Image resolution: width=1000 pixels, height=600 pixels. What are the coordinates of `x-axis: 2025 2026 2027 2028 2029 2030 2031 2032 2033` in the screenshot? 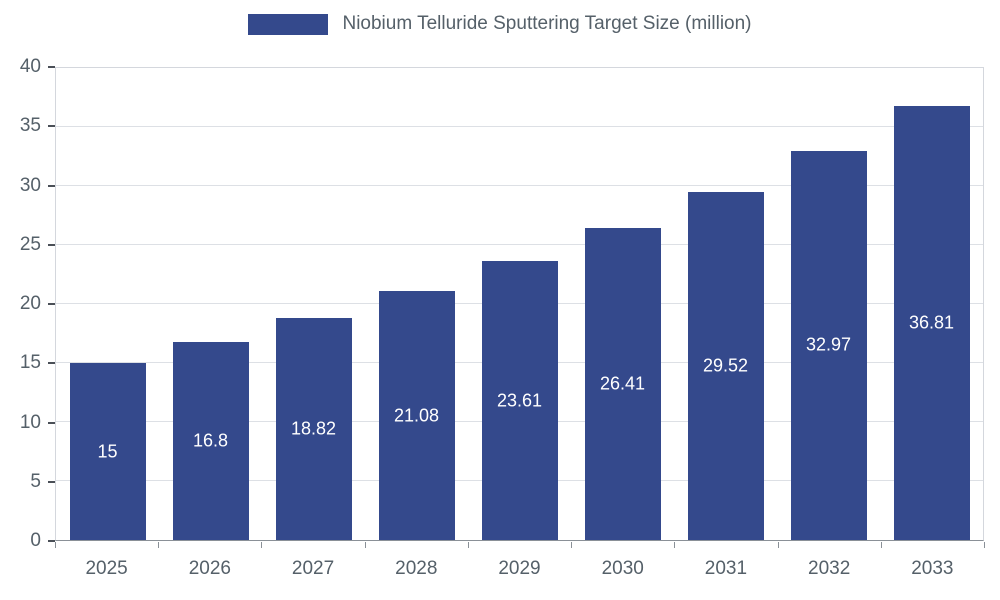 It's located at (519, 569).